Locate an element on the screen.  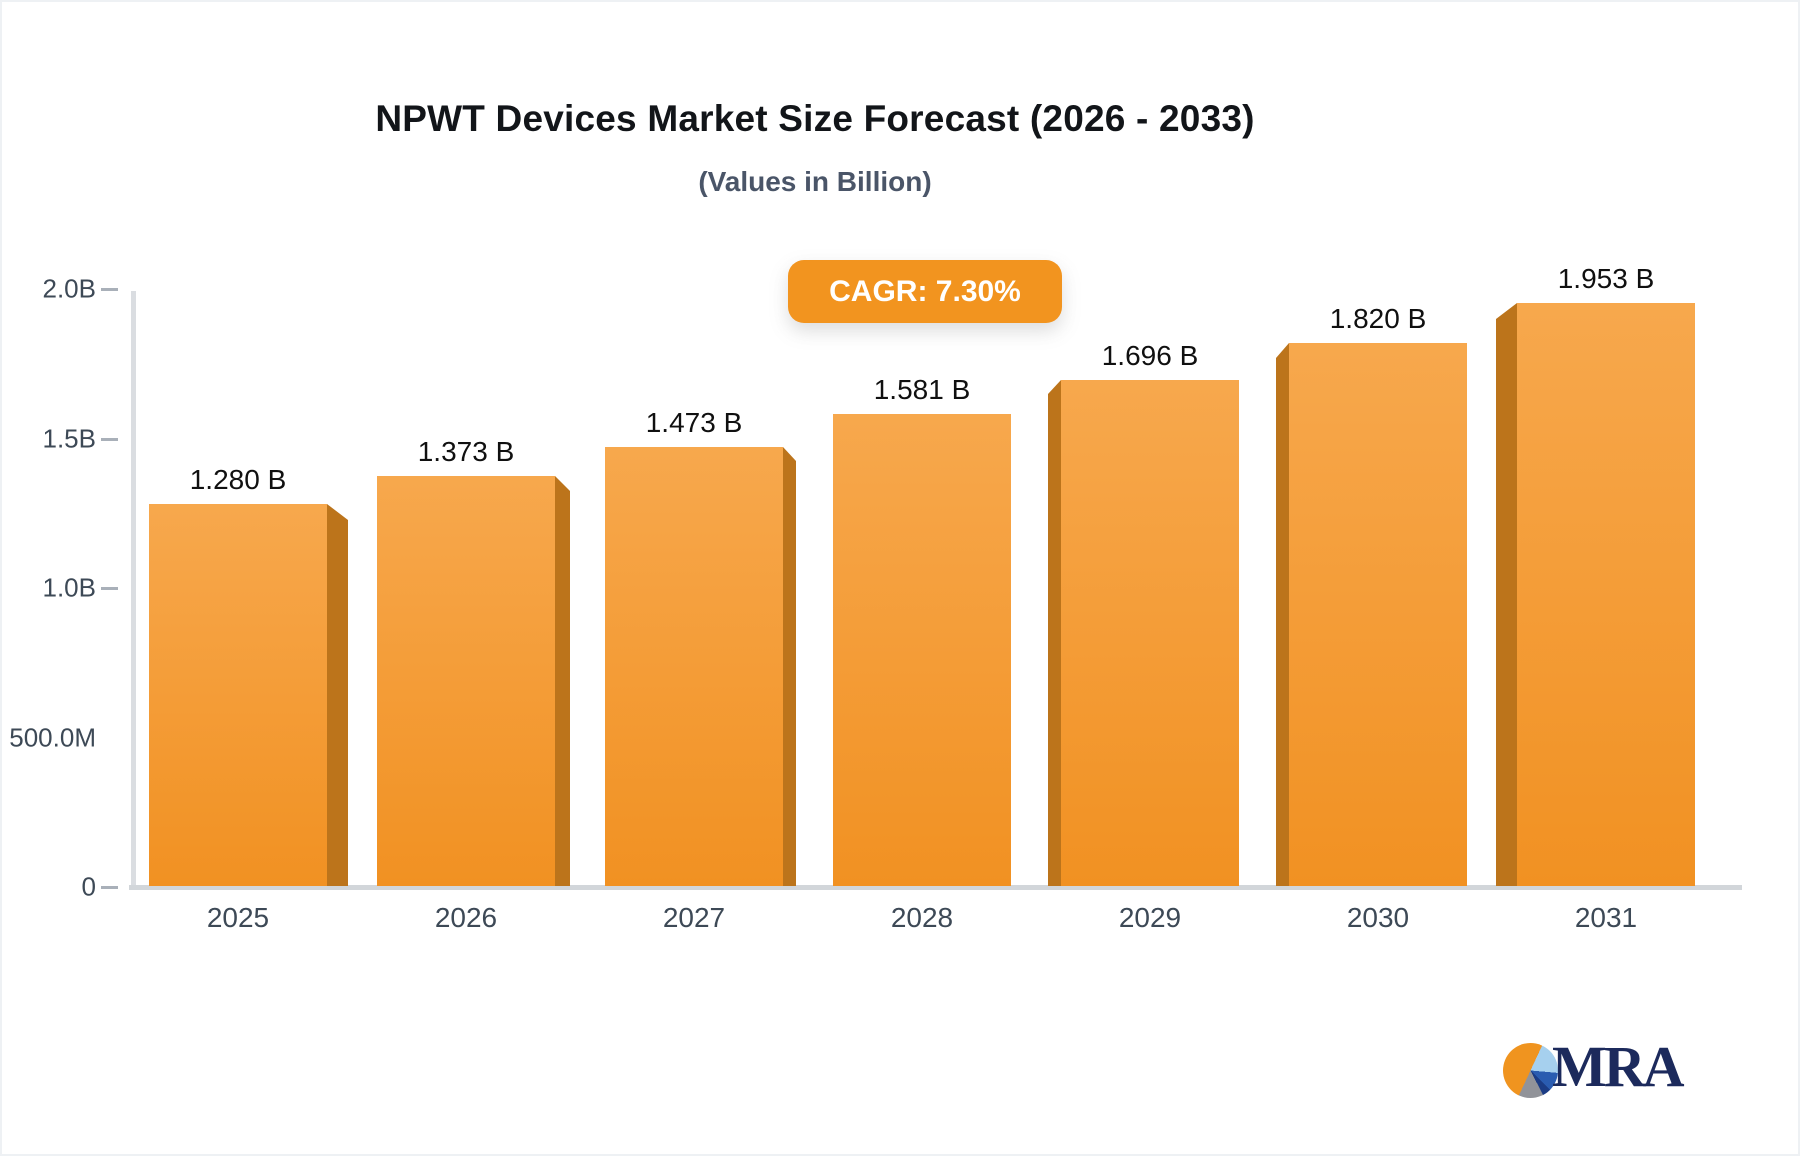
bar-2027-side is located at coordinates (789, 666).